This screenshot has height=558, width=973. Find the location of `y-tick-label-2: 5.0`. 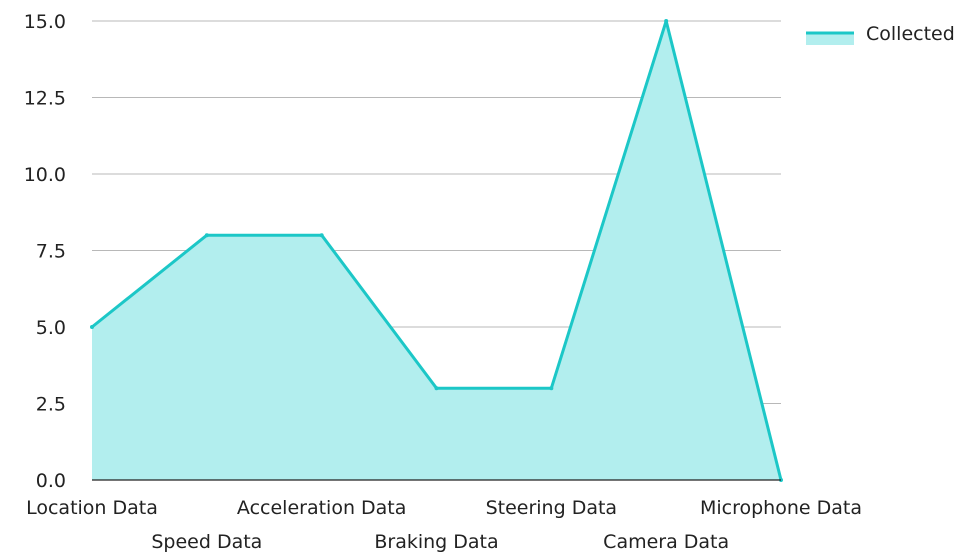

y-tick-label-2: 5.0 is located at coordinates (51, 328).